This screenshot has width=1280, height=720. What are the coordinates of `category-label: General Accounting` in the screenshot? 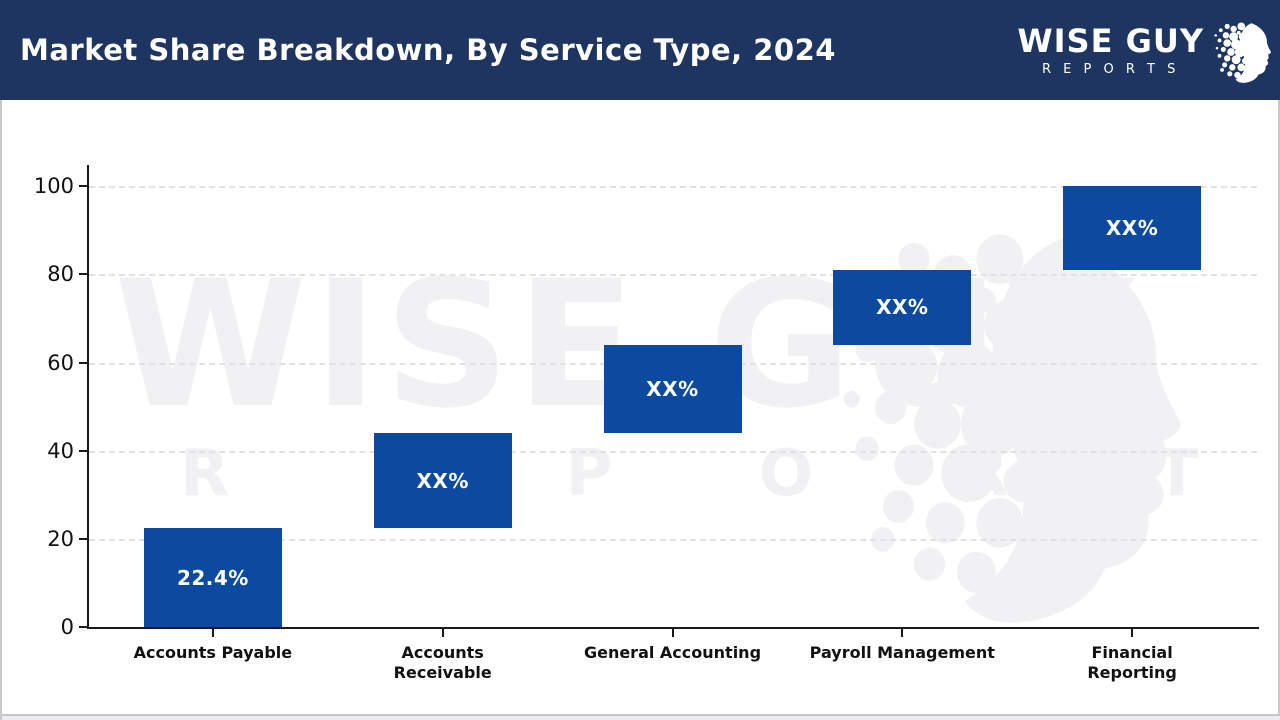 It's located at (672, 652).